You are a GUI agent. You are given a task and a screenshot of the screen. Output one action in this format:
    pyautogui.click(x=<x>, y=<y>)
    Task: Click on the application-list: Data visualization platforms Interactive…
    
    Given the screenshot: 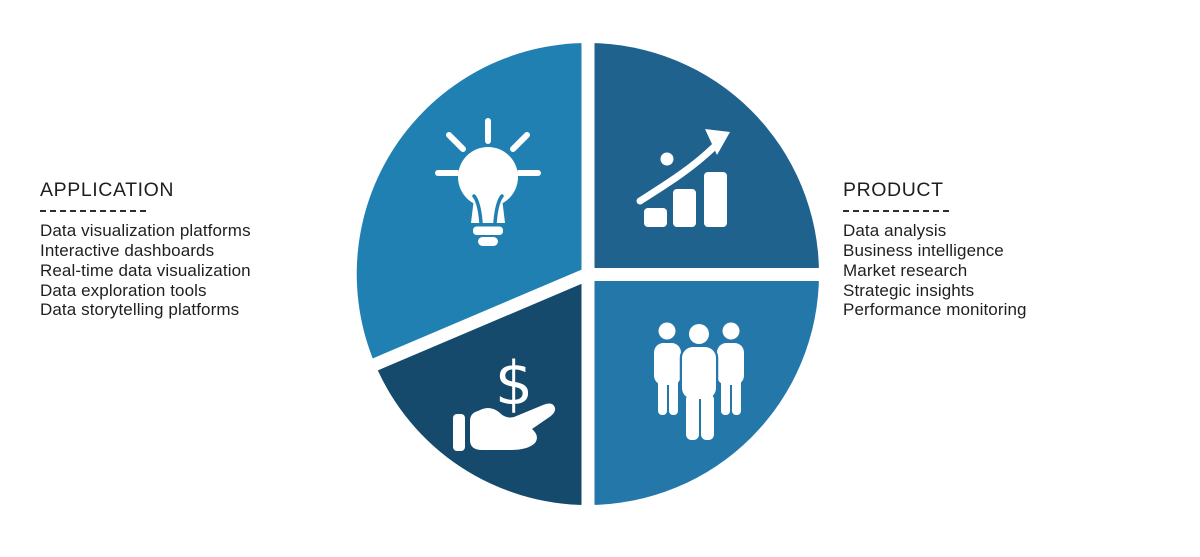 What is the action you would take?
    pyautogui.click(x=180, y=270)
    